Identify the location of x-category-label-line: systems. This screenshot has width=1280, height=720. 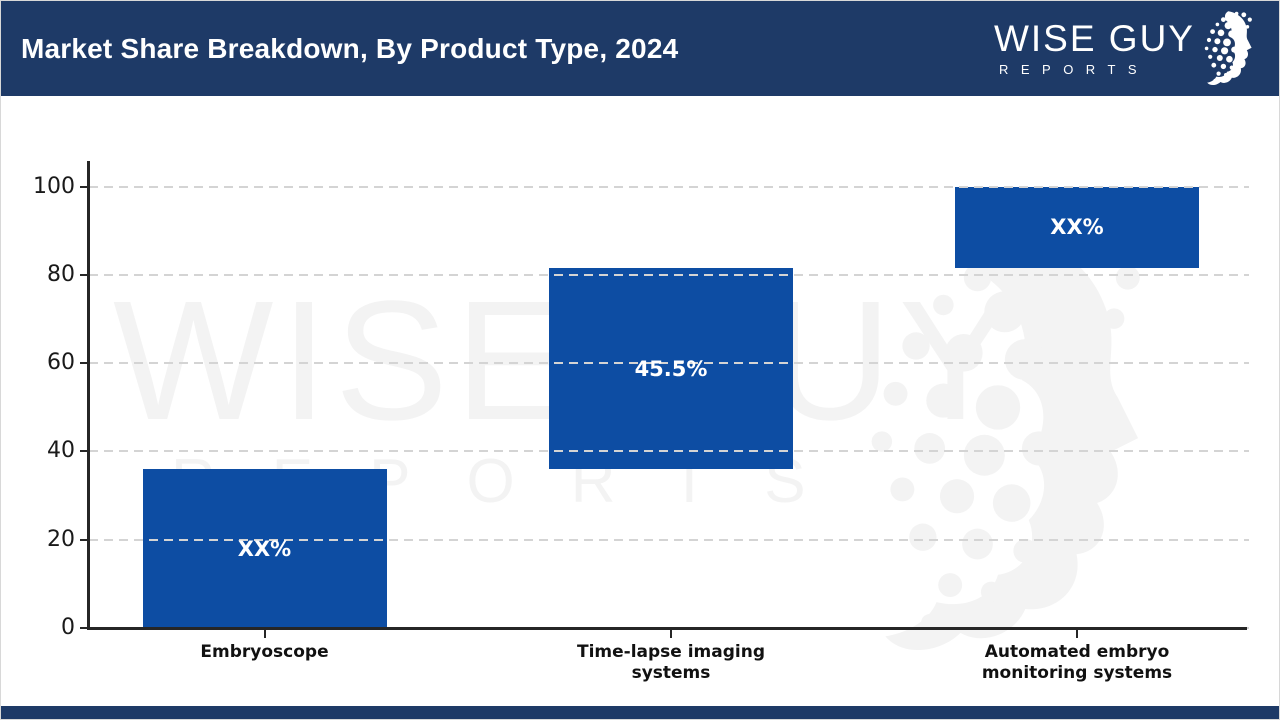
(671, 673).